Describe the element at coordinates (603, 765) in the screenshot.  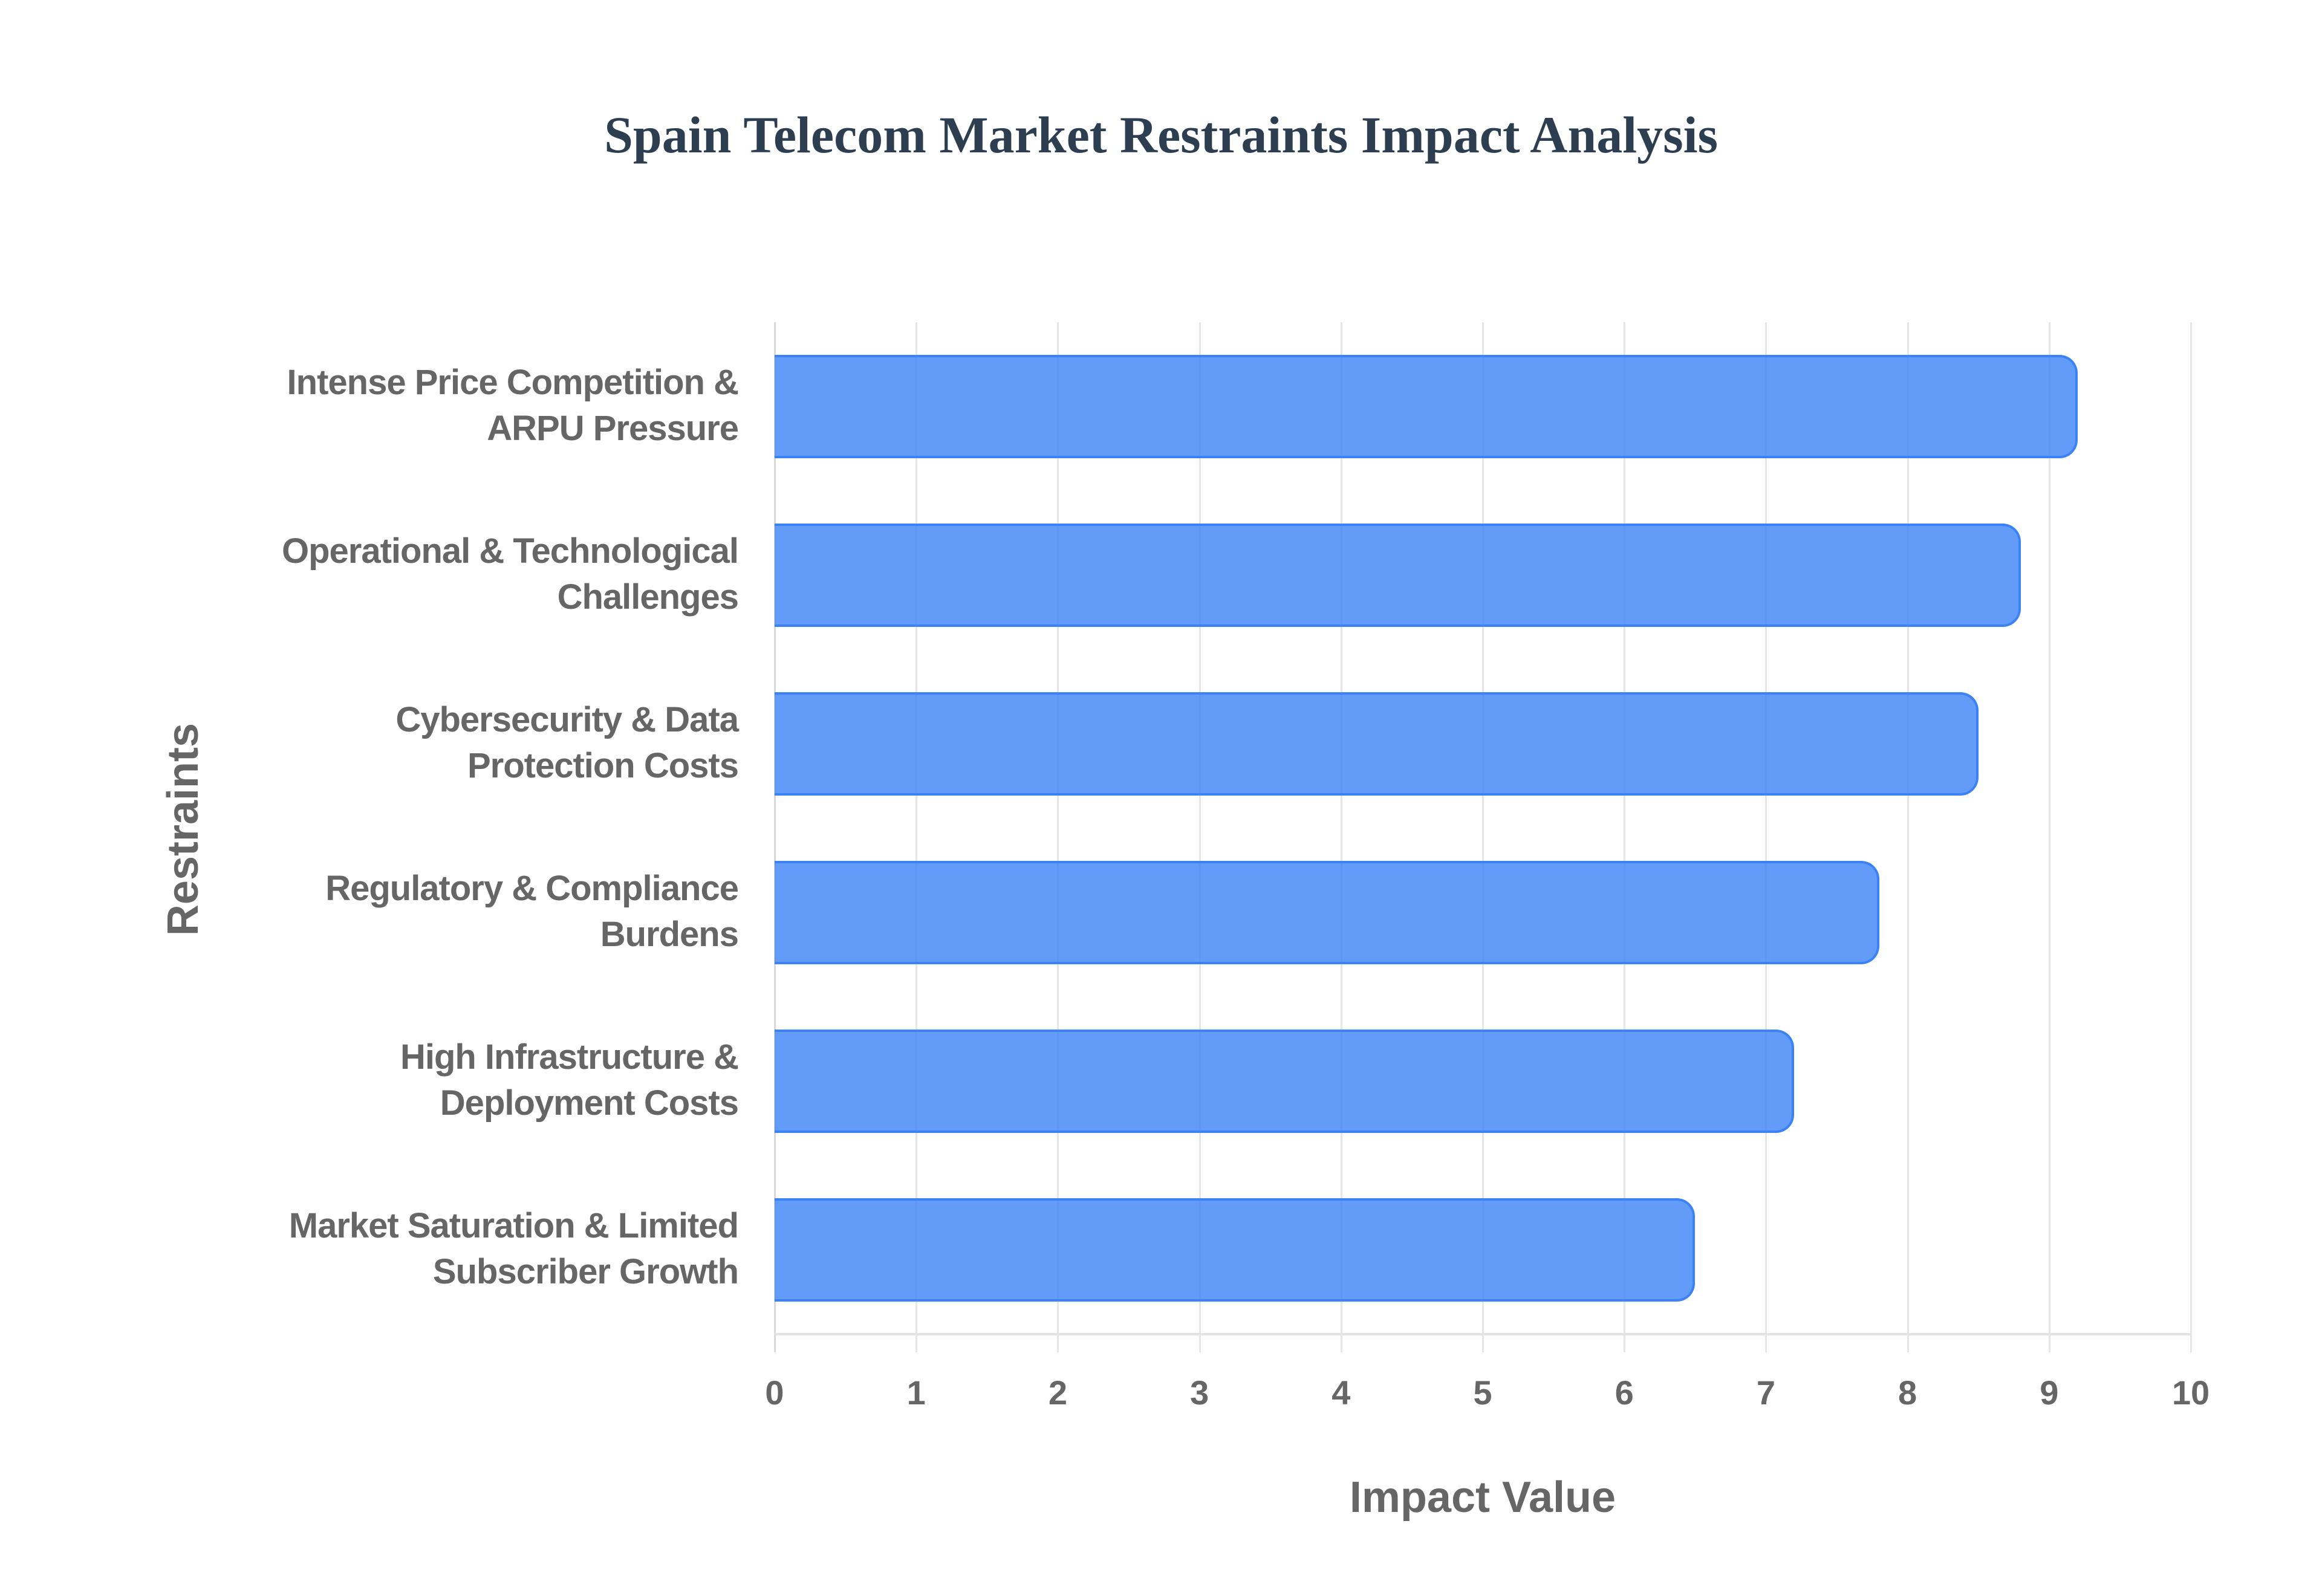
I see `y-axis-label-line: Protection Costs` at that location.